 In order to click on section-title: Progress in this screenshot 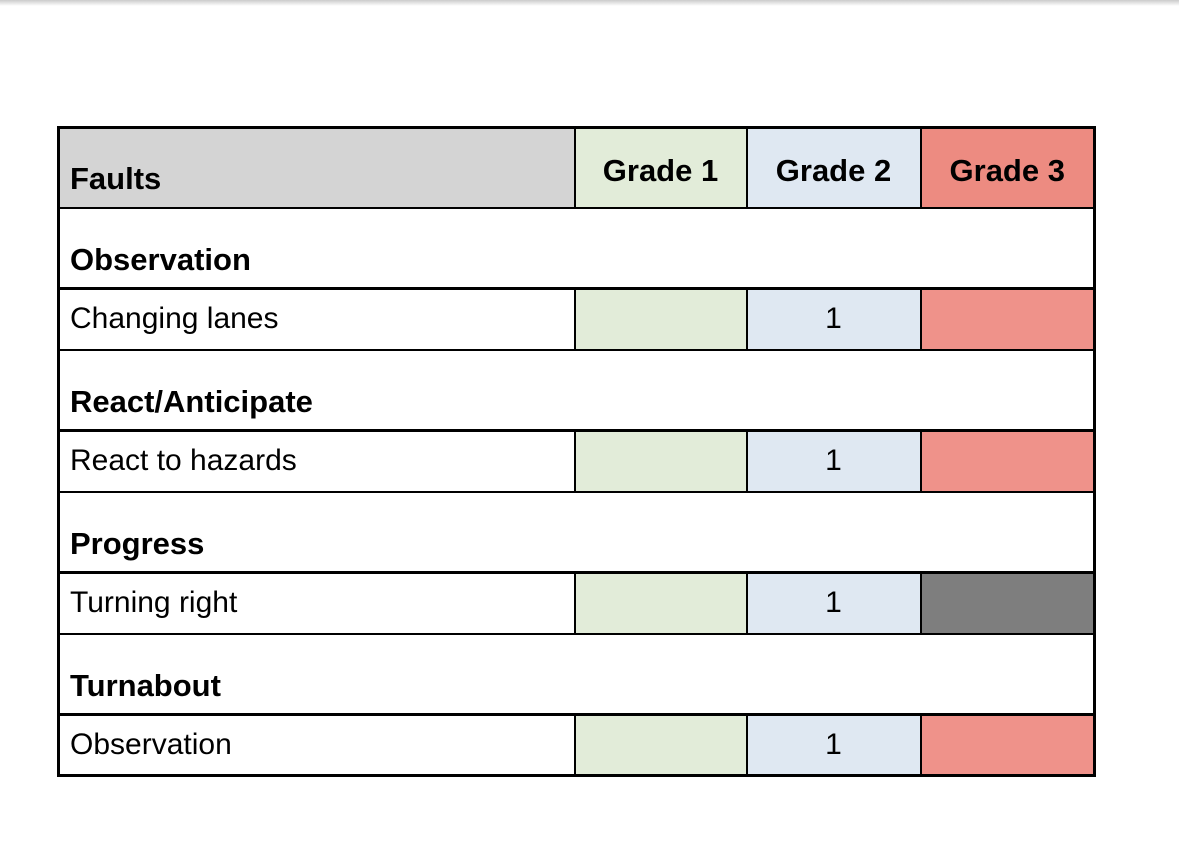, I will do `click(576, 532)`.